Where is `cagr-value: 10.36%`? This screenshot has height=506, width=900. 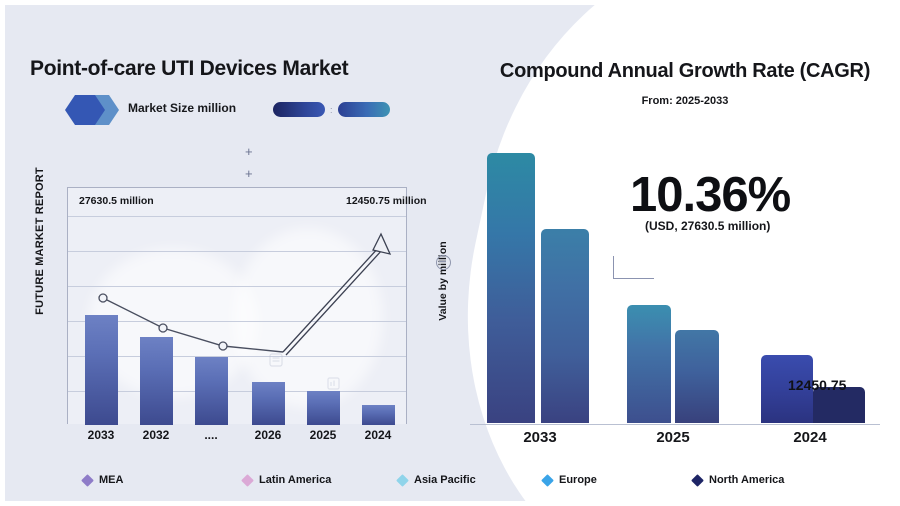
cagr-value: 10.36% is located at coordinates (710, 195).